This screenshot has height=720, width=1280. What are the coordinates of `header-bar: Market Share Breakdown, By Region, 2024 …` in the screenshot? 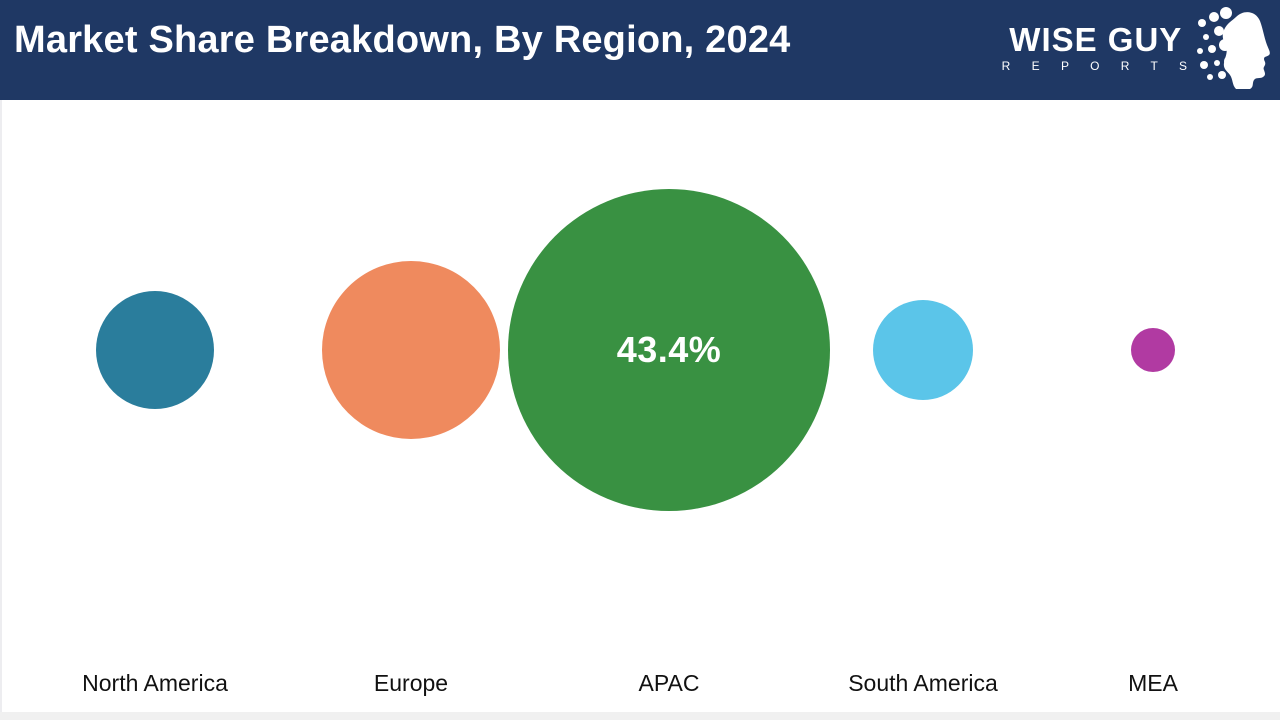 It's located at (640, 50).